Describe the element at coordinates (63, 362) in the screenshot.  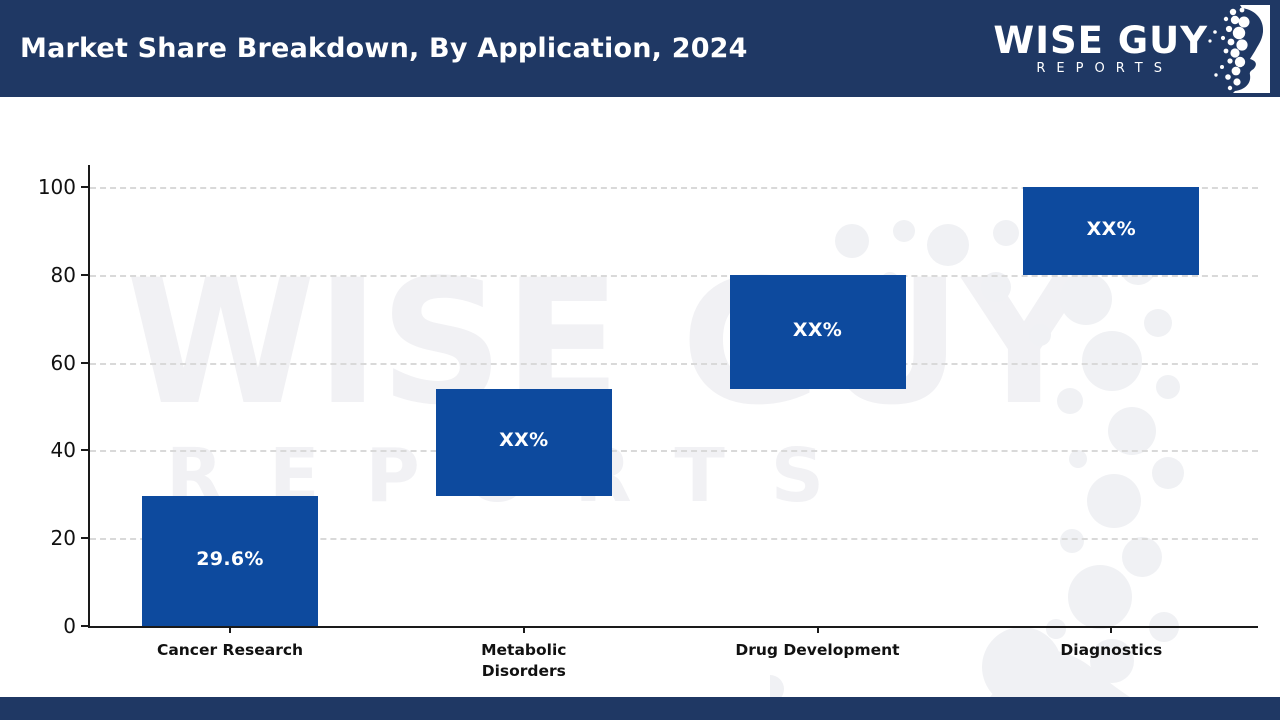
I see `y-tick-label-60: 60` at that location.